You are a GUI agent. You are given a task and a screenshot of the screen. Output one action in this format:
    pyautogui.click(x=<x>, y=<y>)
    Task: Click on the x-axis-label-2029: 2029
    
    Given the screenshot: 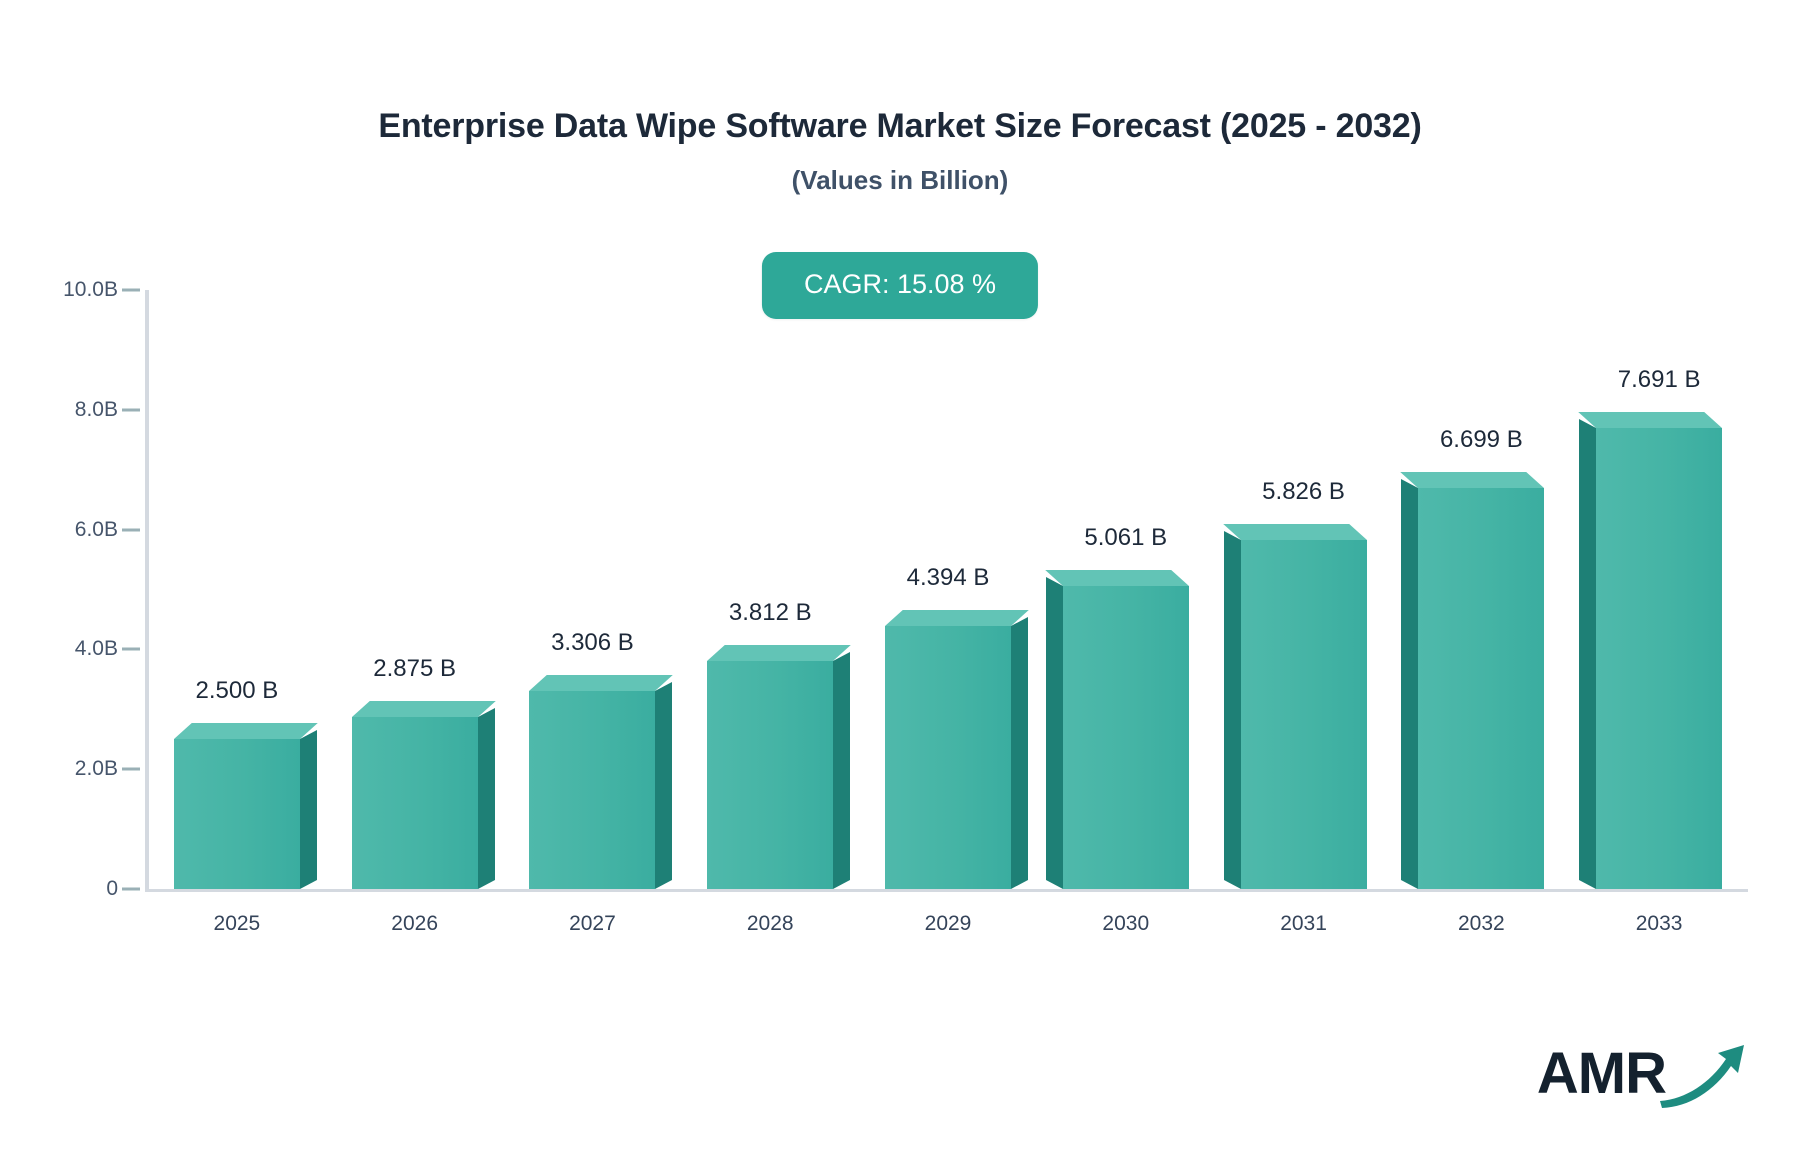 What is the action you would take?
    pyautogui.click(x=948, y=923)
    